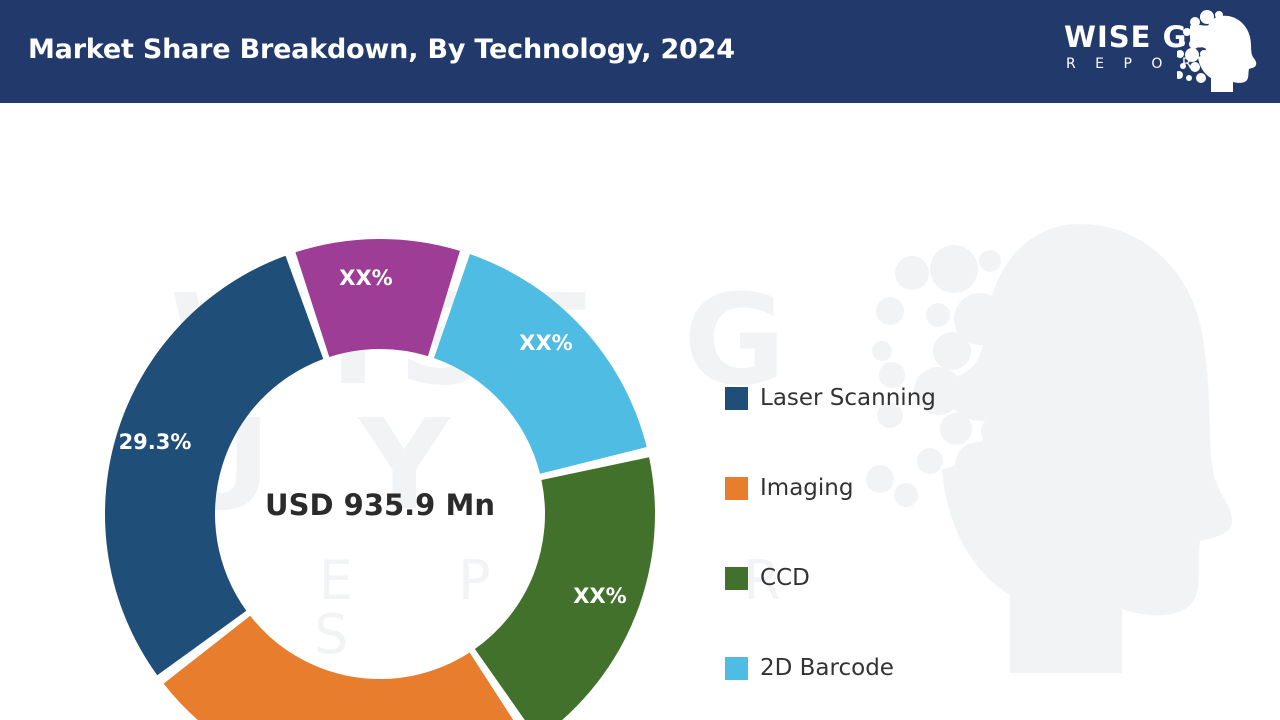 Image resolution: width=1280 pixels, height=720 pixels. Describe the element at coordinates (380, 505) in the screenshot. I see `donut-center-value: USD 935.9 Mn` at that location.